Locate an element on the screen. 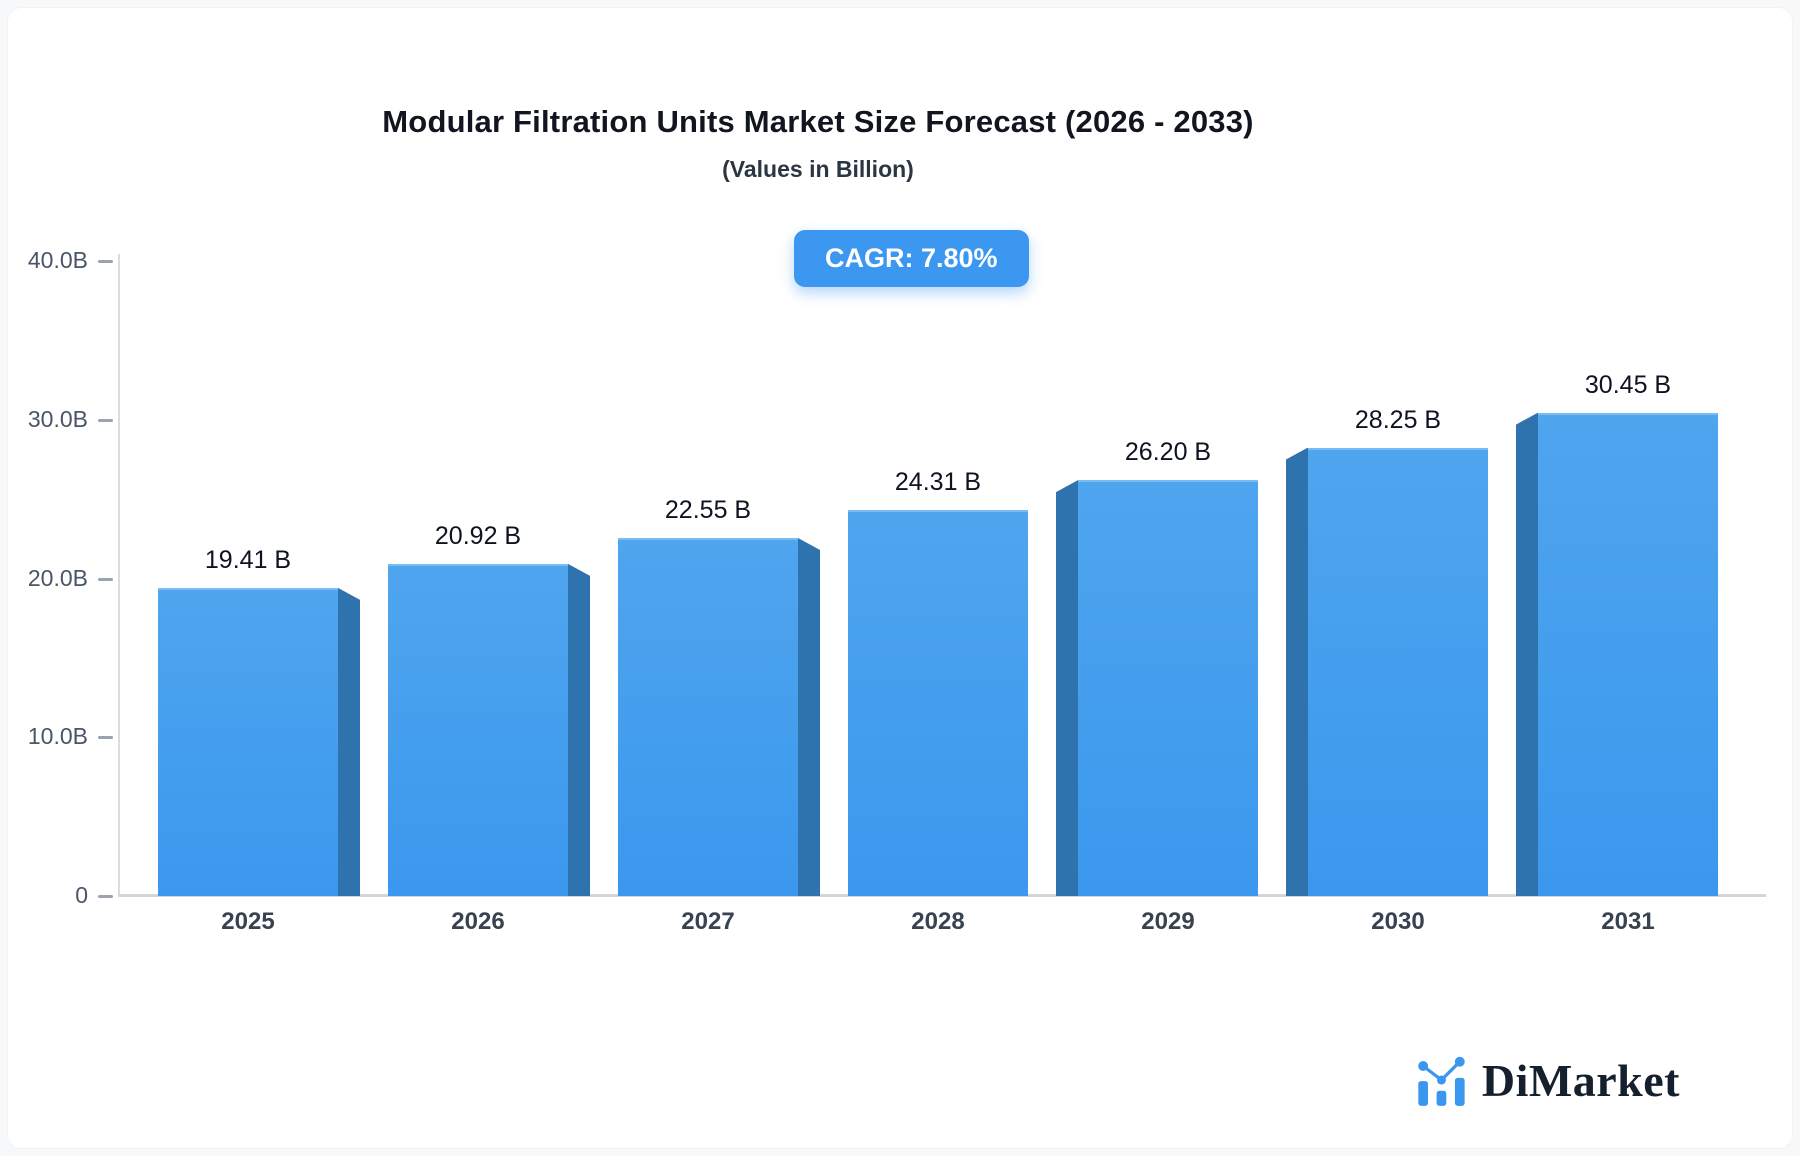  chart-subtitle: (Values in Billion) is located at coordinates (818, 169).